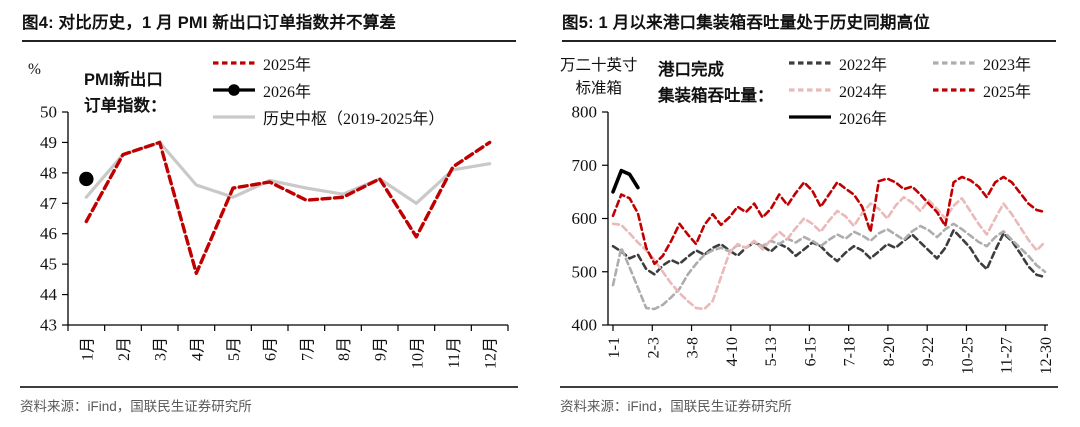 This screenshot has width=1080, height=427. I want to click on figure-4-title: 图4: 对比历史，1 月 PMI 新出口订单指数并不算差, so click(269, 25).